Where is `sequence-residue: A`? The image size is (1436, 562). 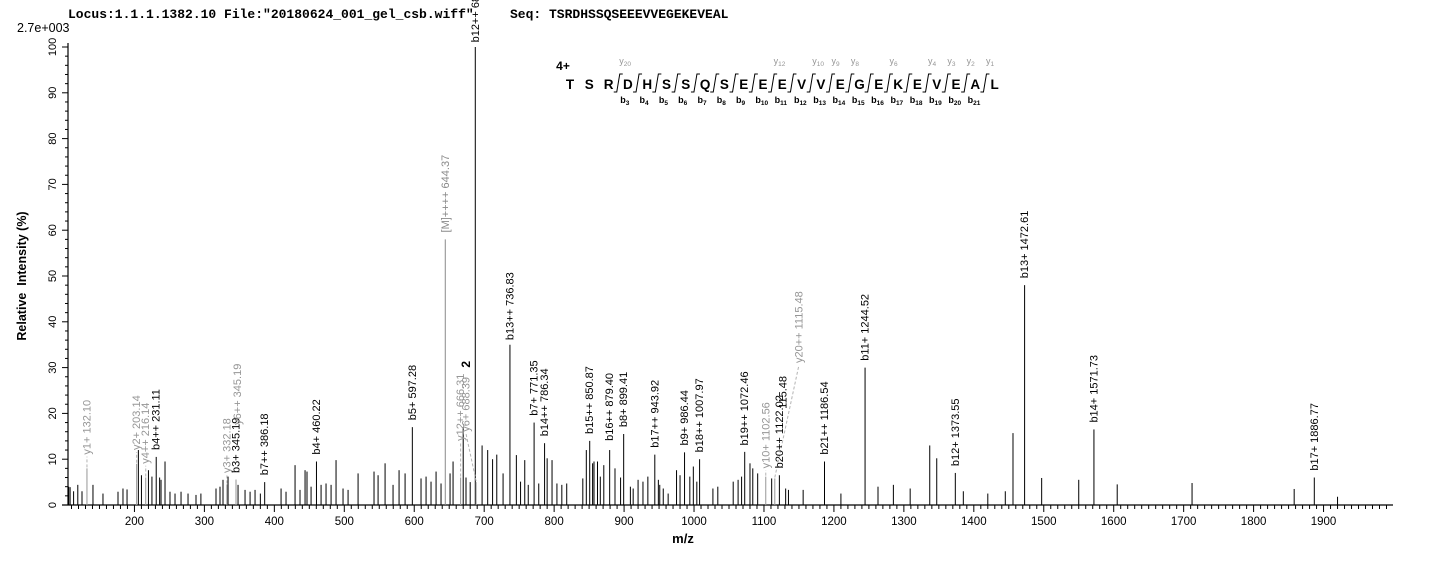
sequence-residue: A is located at coordinates (975, 84).